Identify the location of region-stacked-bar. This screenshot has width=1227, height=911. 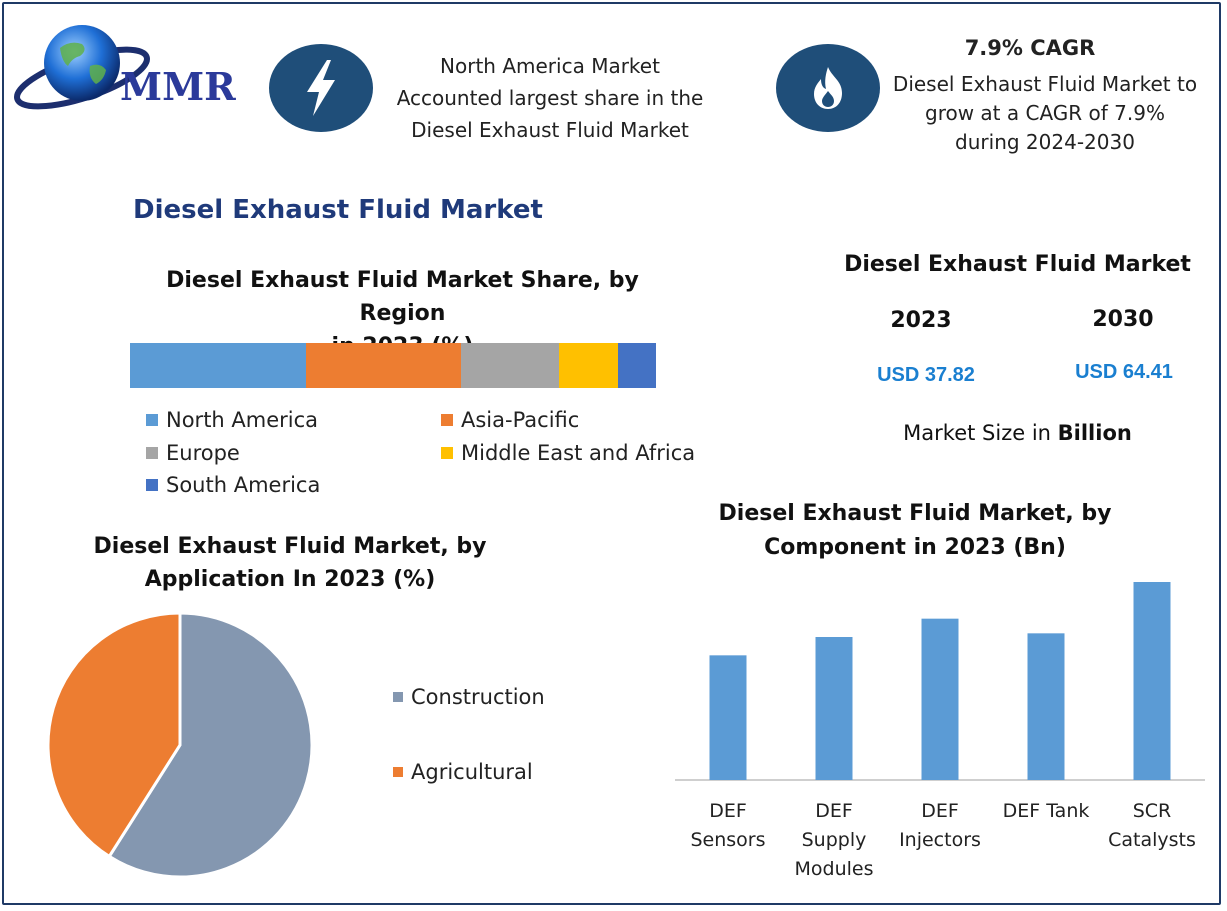
(393, 365).